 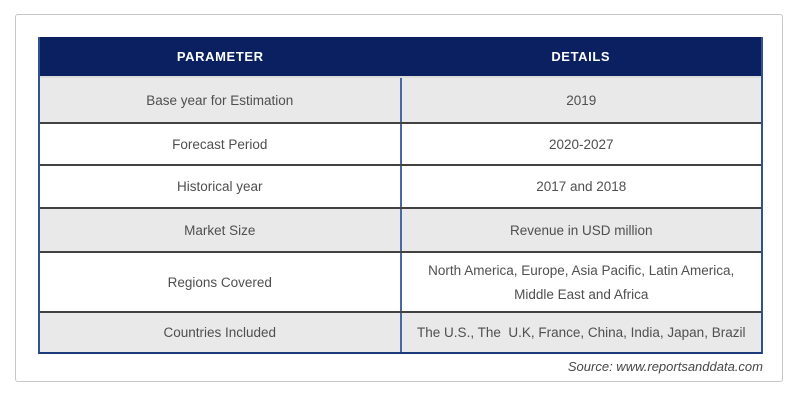 I want to click on table-row: Base year for Estimation 2019, so click(x=400, y=99).